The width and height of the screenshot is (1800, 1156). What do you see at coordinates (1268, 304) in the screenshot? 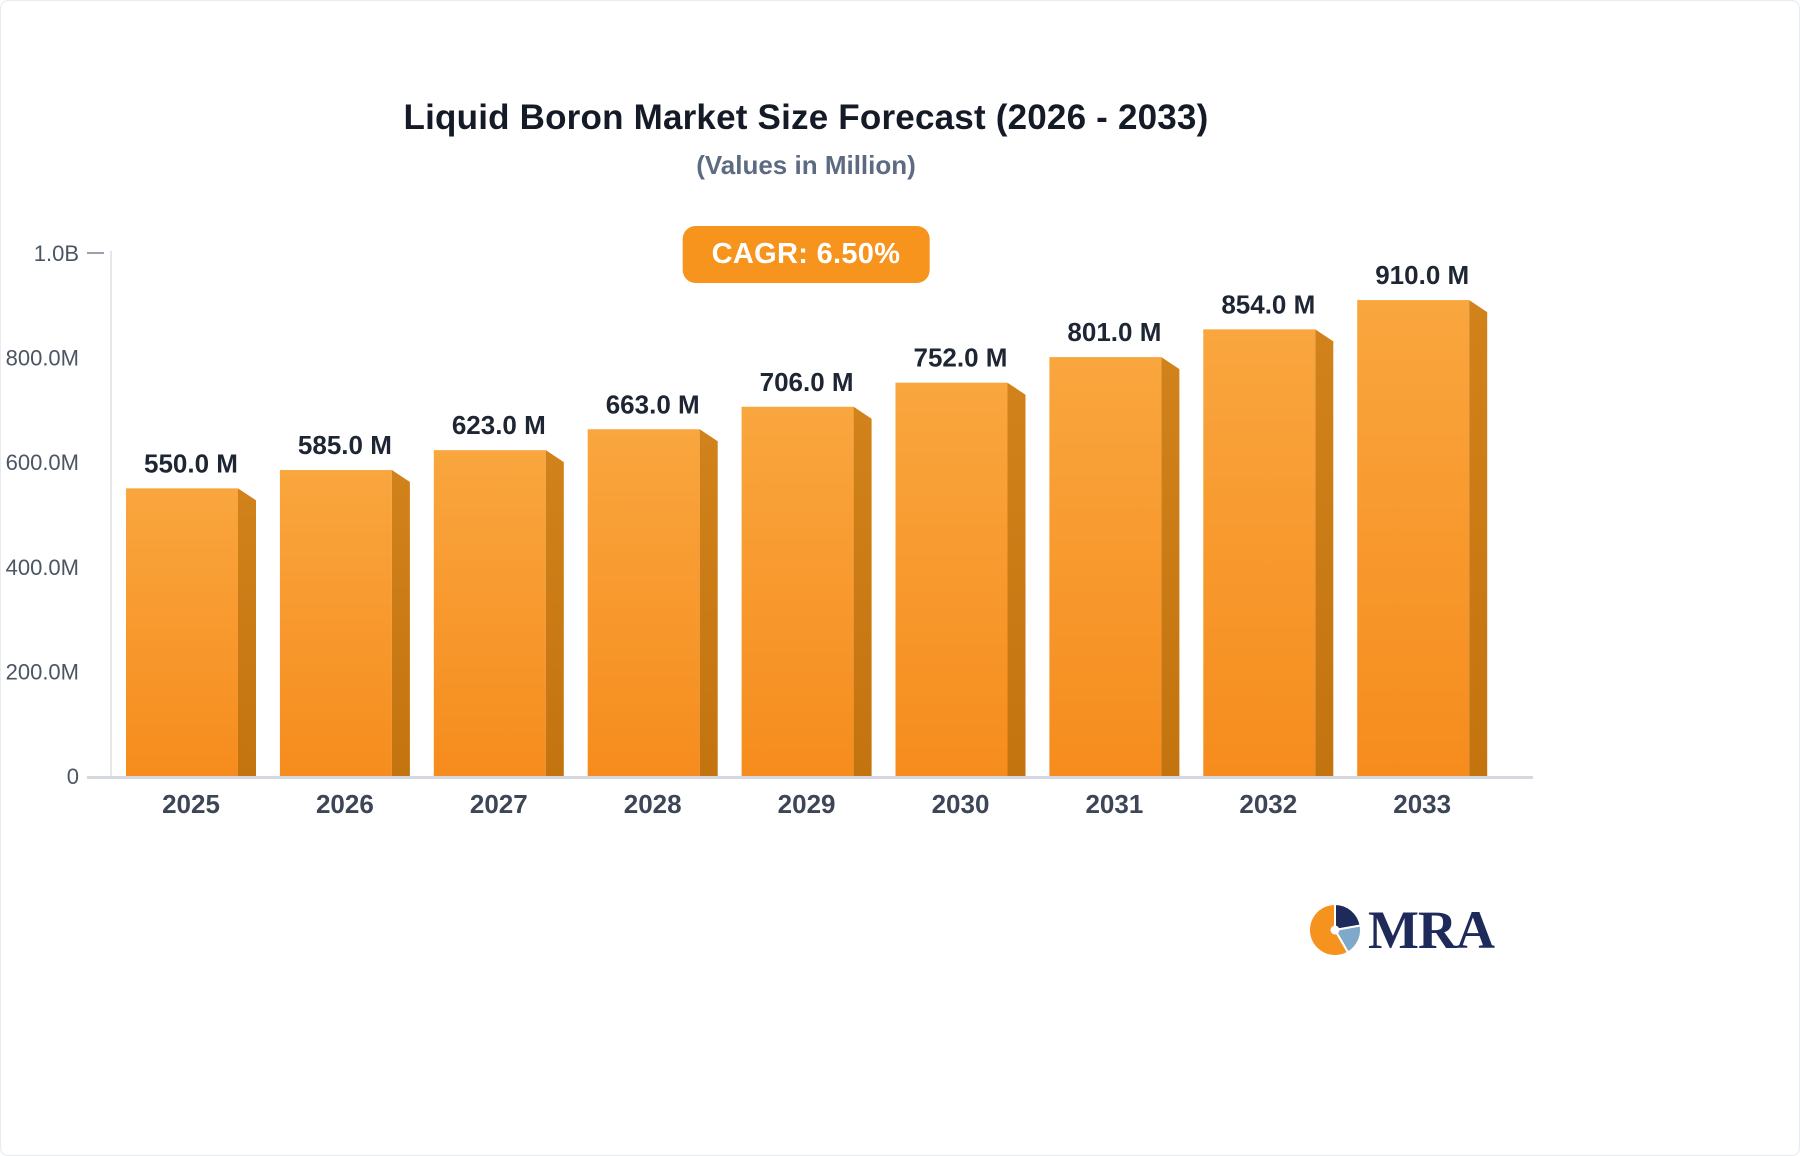
I see `bar-value-label: 854.0 M` at bounding box center [1268, 304].